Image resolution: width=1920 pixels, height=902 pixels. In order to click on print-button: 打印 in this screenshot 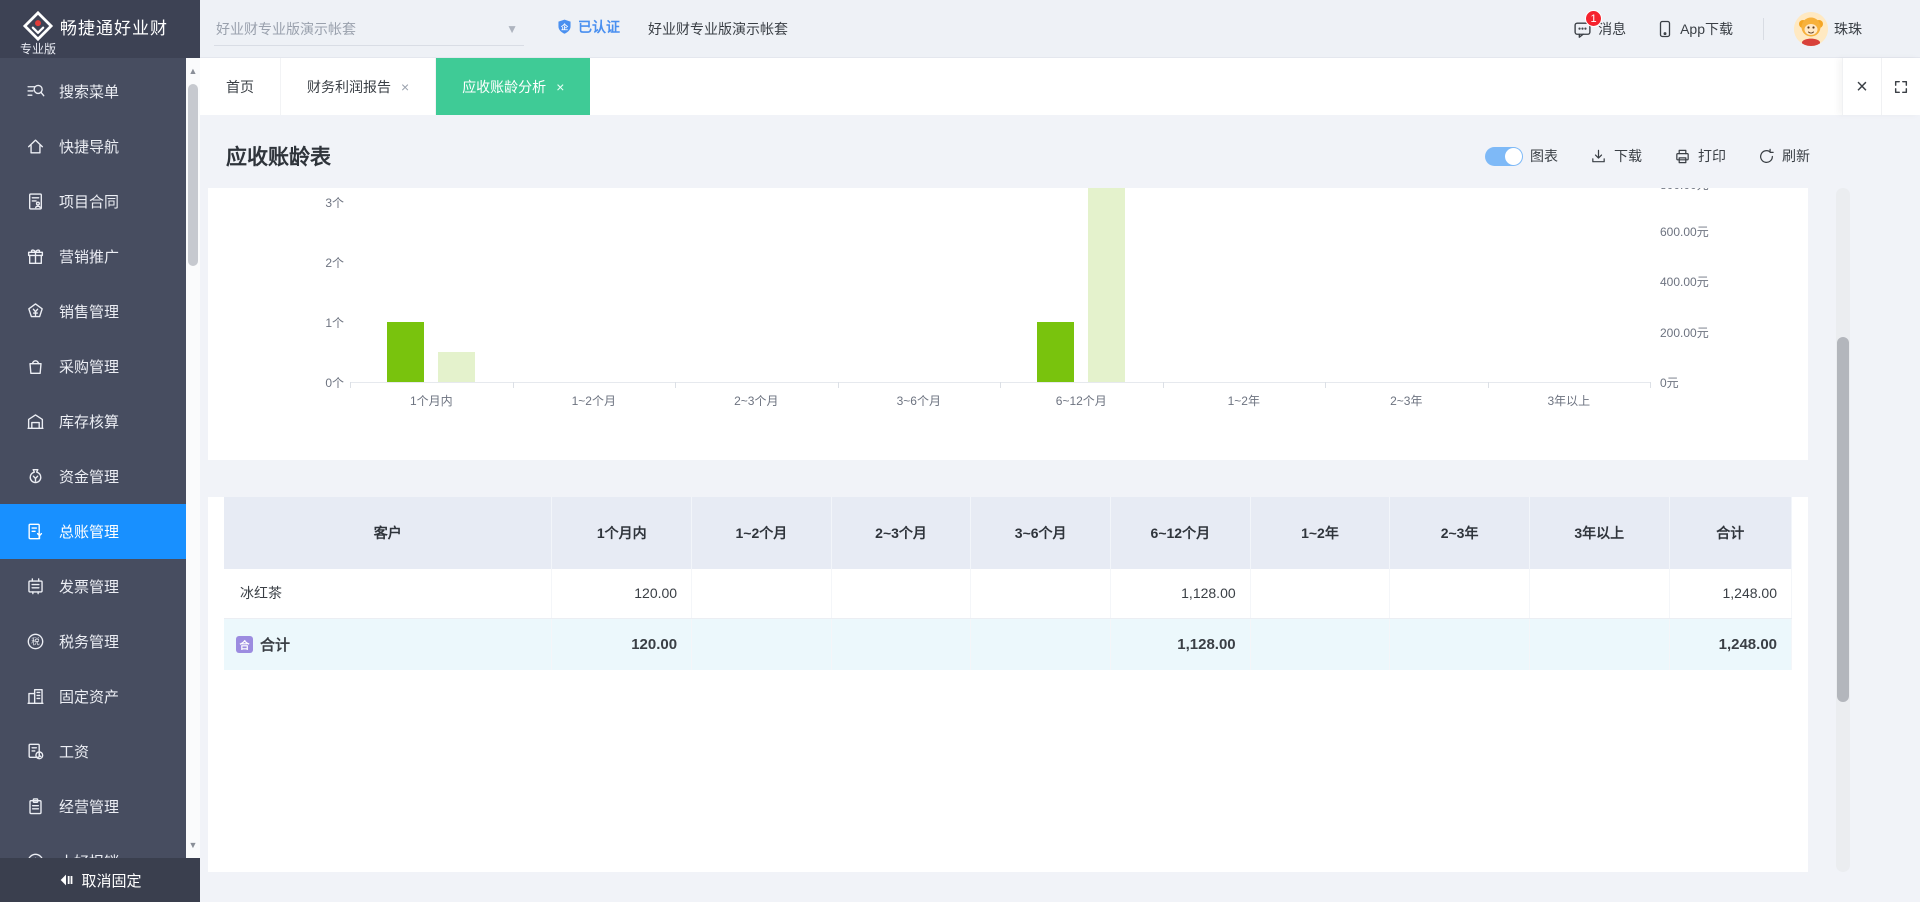, I will do `click(1700, 156)`.